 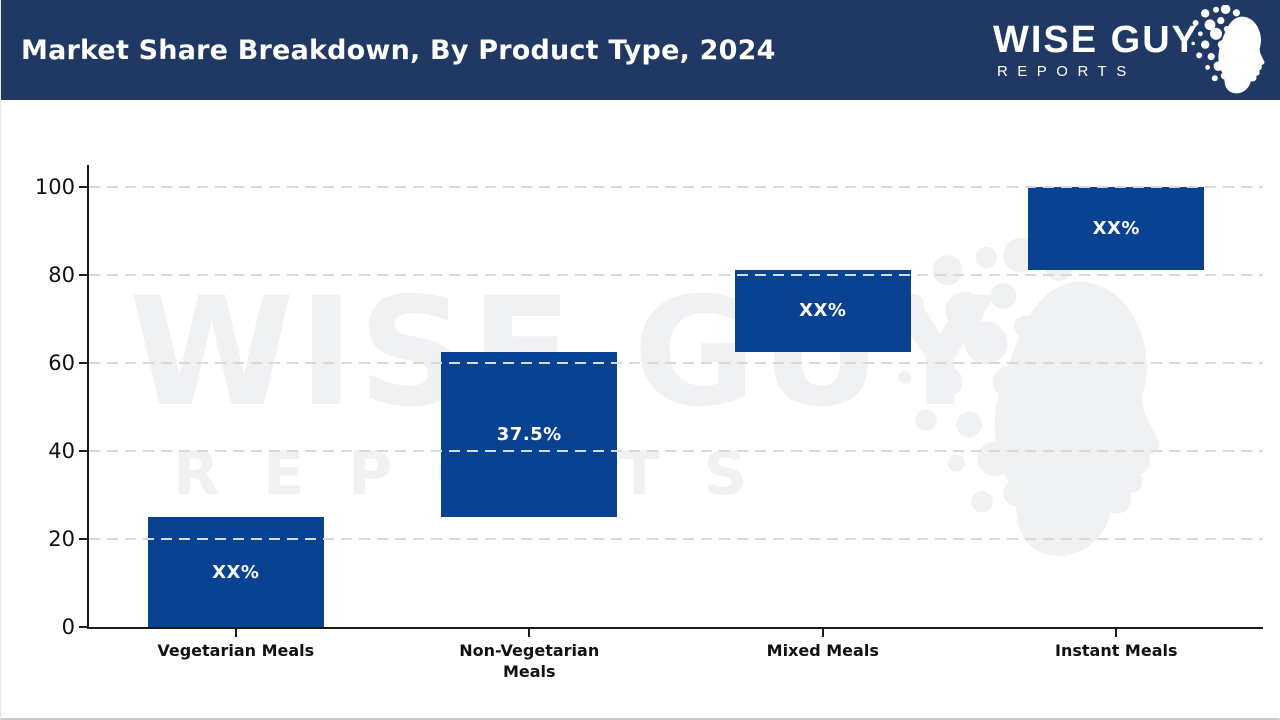 What do you see at coordinates (1066, 71) in the screenshot?
I see `logo-subtext: REPORTS` at bounding box center [1066, 71].